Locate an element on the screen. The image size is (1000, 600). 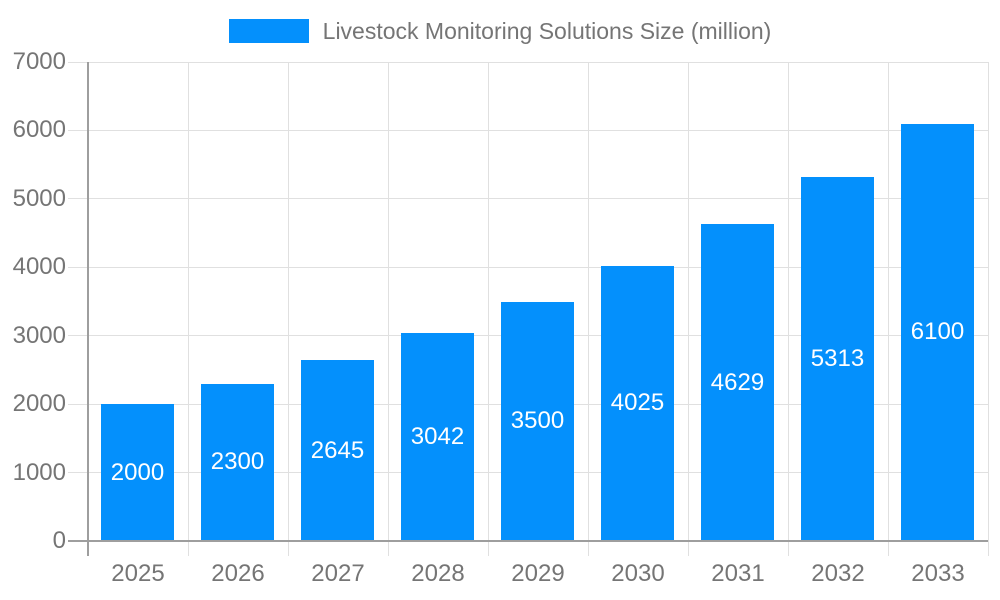
y-tick-label: 2000 is located at coordinates (39, 404).